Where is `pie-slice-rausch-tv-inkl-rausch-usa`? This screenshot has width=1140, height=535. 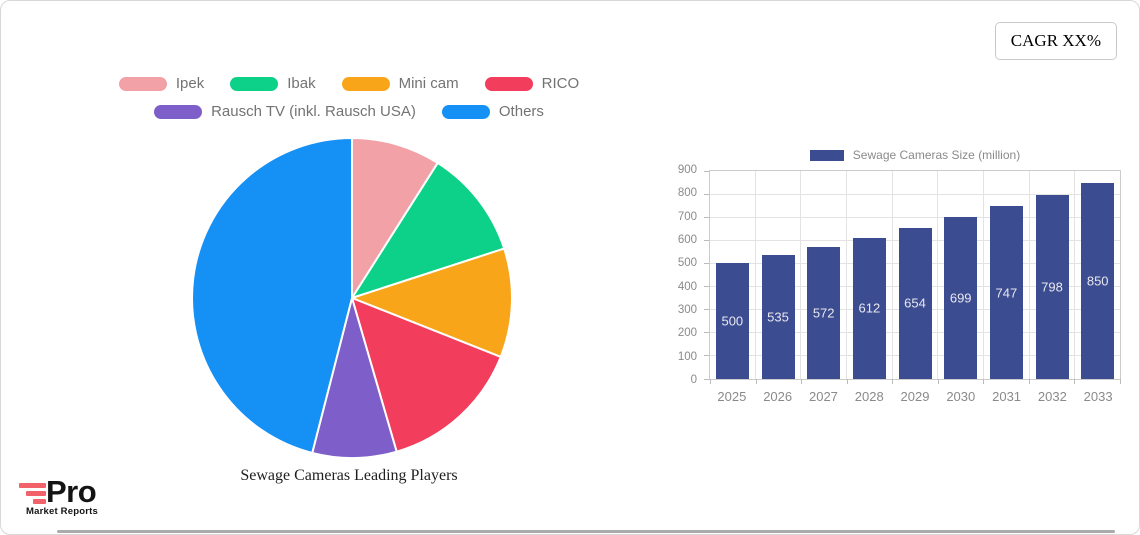
pie-slice-rausch-tv-inkl-rausch-usa is located at coordinates (354, 378).